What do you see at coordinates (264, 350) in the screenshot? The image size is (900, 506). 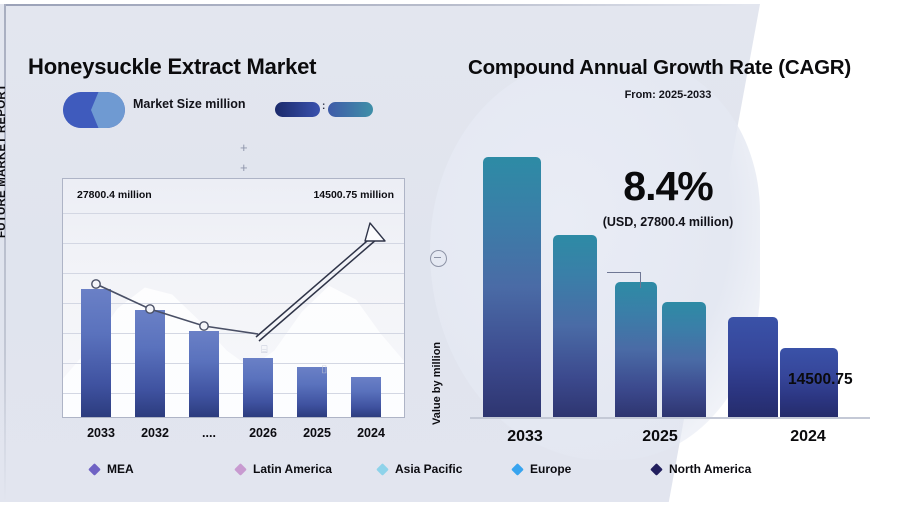 I see `ghost-mark-1: ⌸` at bounding box center [264, 350].